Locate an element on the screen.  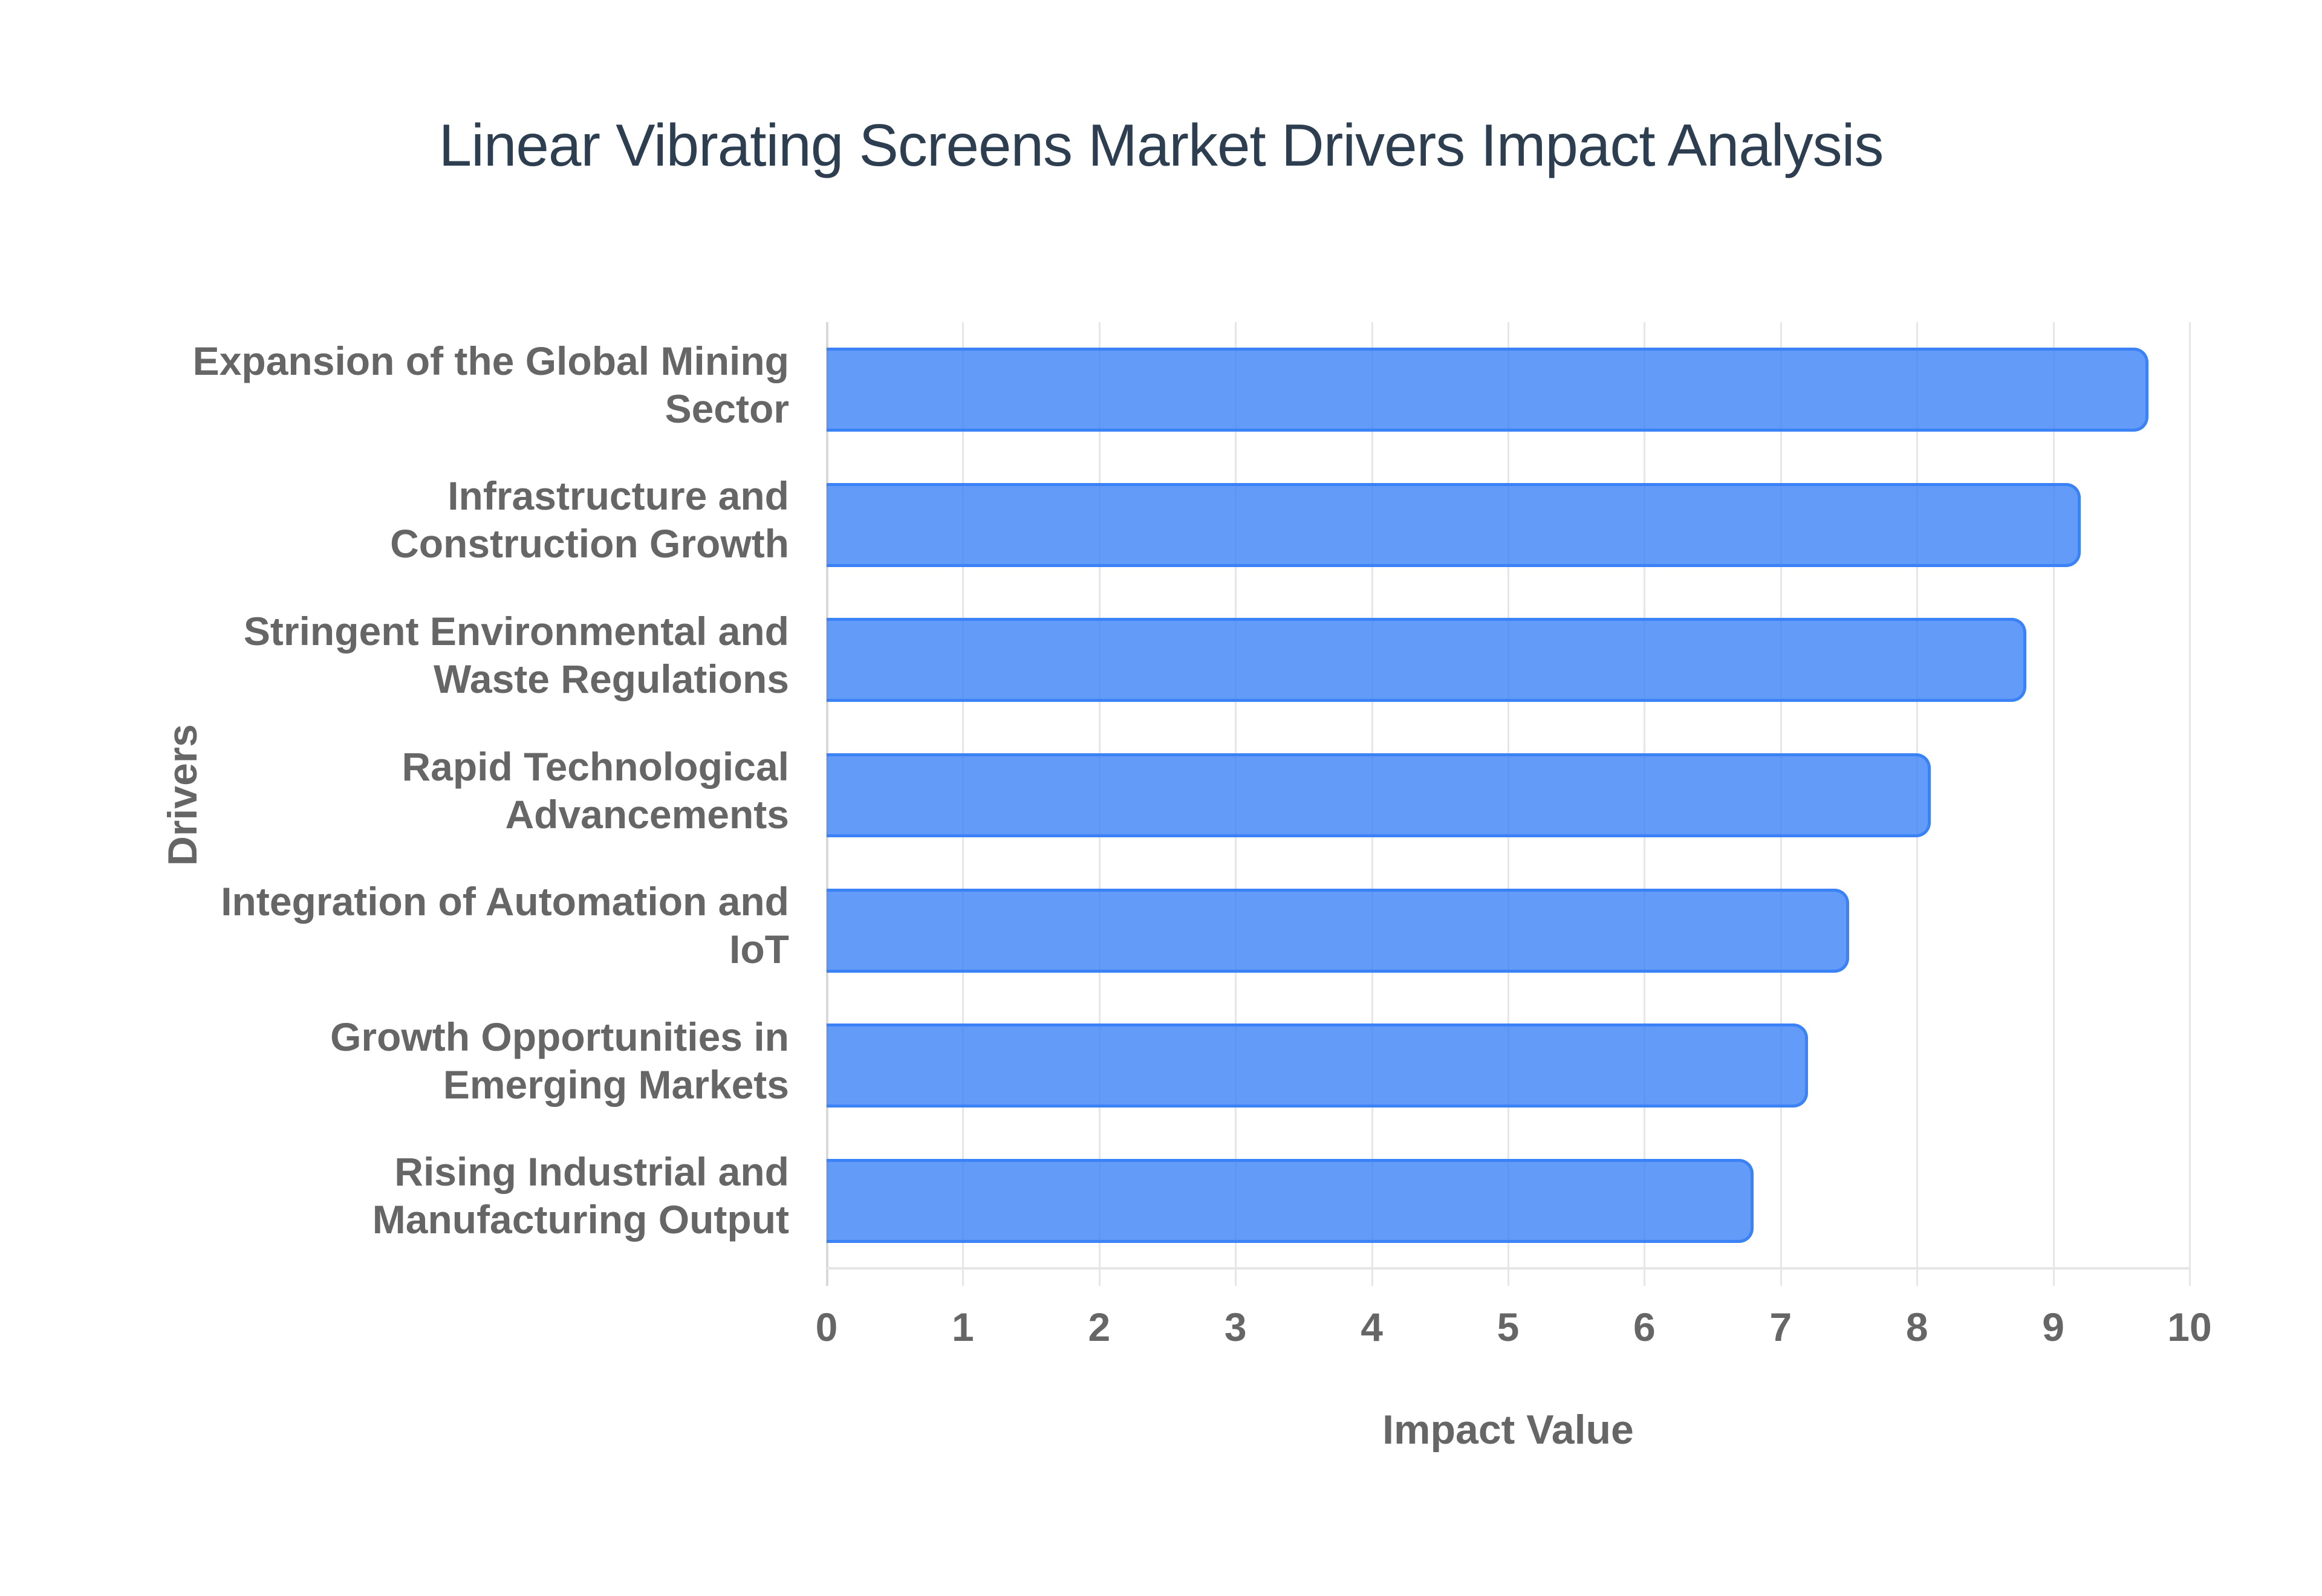
x-tick-label: 10 is located at coordinates (2189, 1327).